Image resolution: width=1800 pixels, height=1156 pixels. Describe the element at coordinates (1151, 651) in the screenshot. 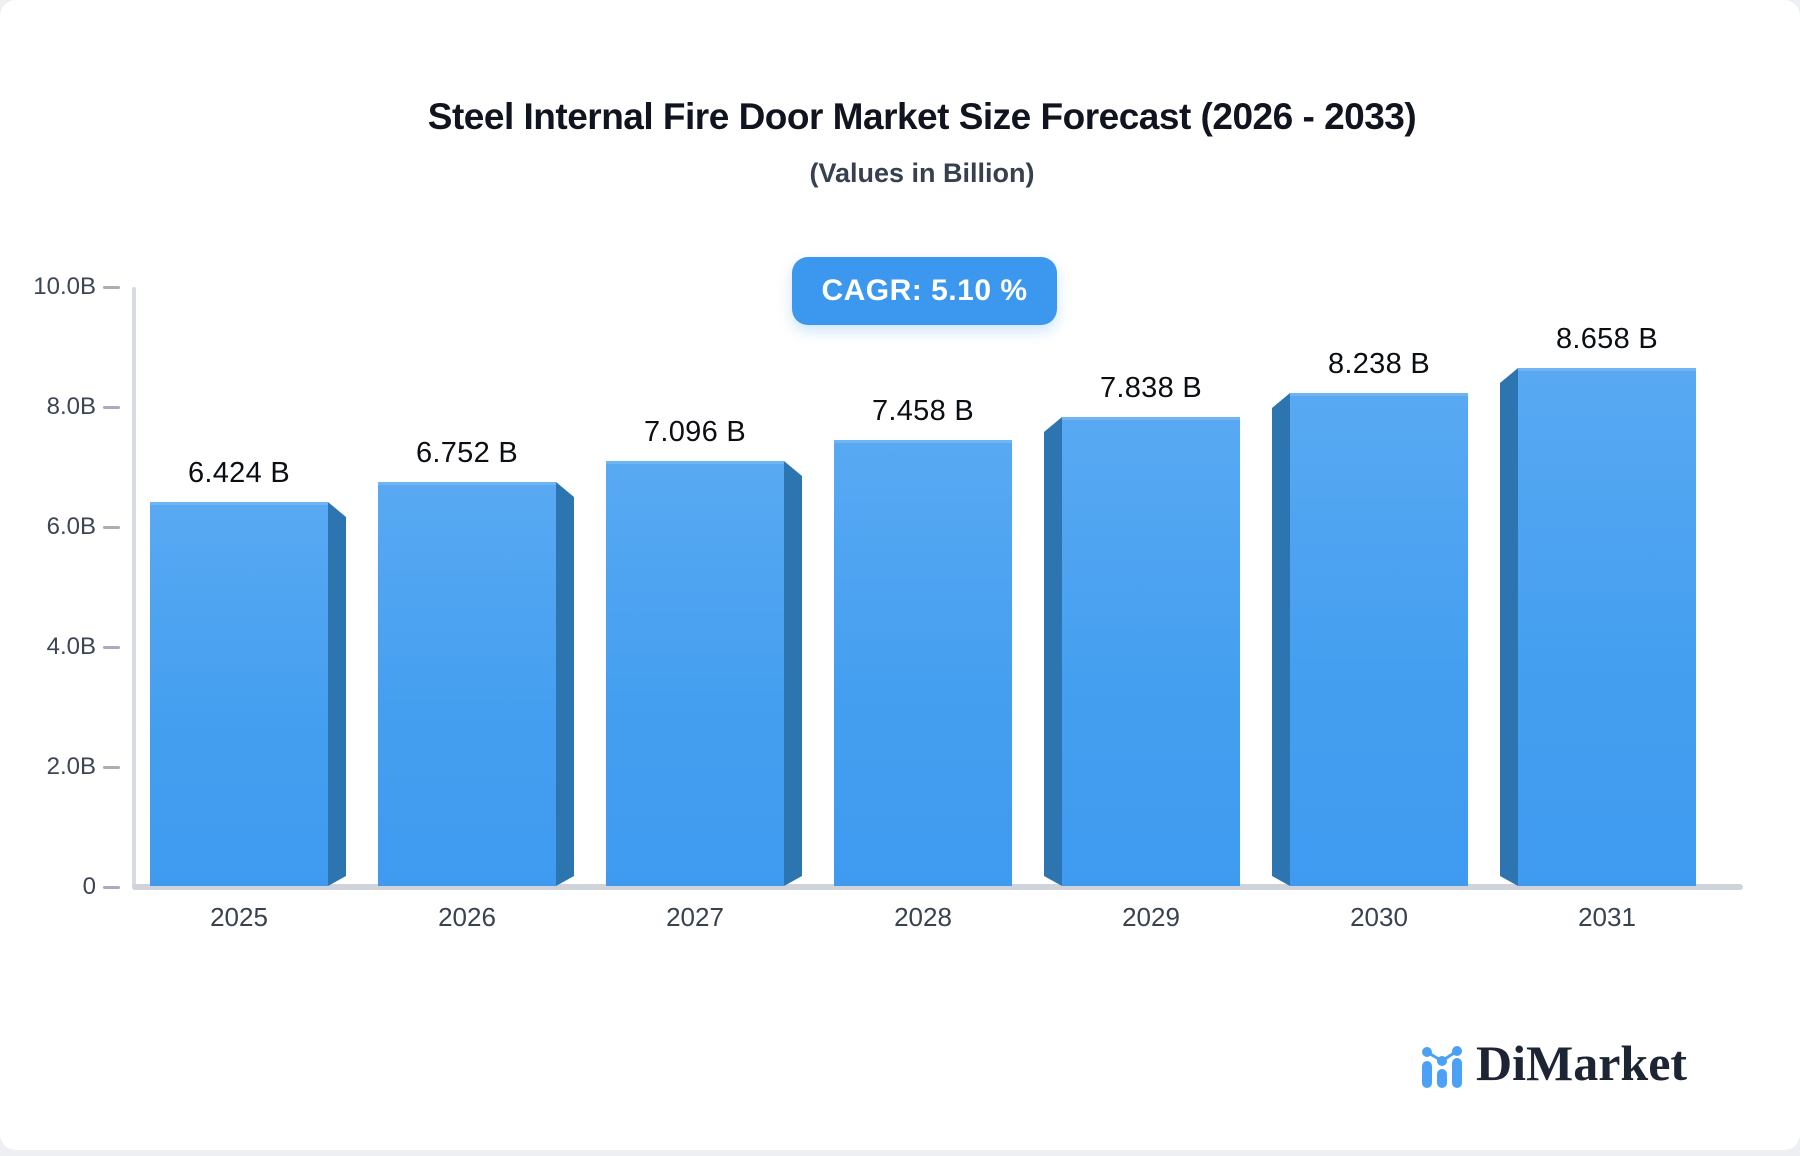

I see `bar-2029` at that location.